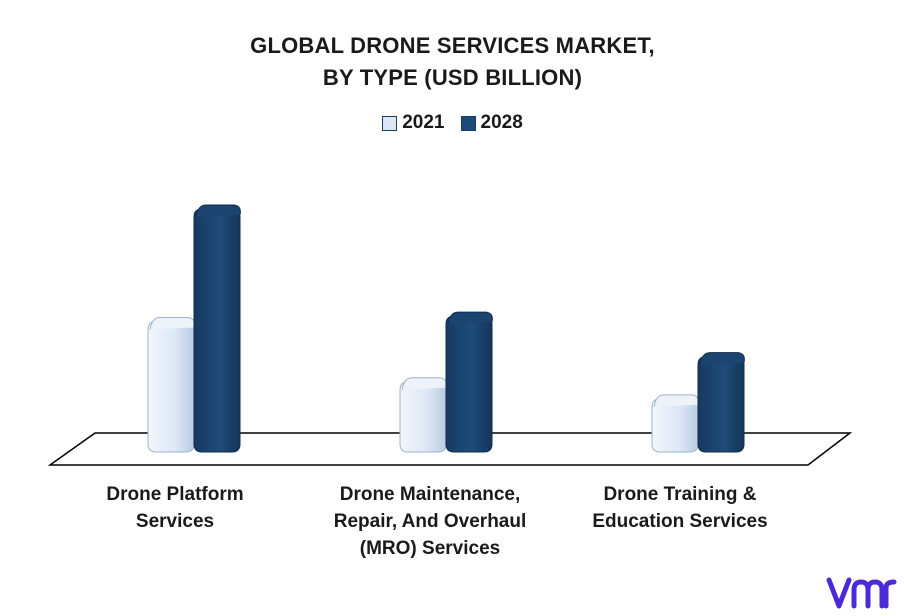 The width and height of the screenshot is (905, 616). Describe the element at coordinates (501, 122) in the screenshot. I see `legend-label-2028: 2028` at that location.